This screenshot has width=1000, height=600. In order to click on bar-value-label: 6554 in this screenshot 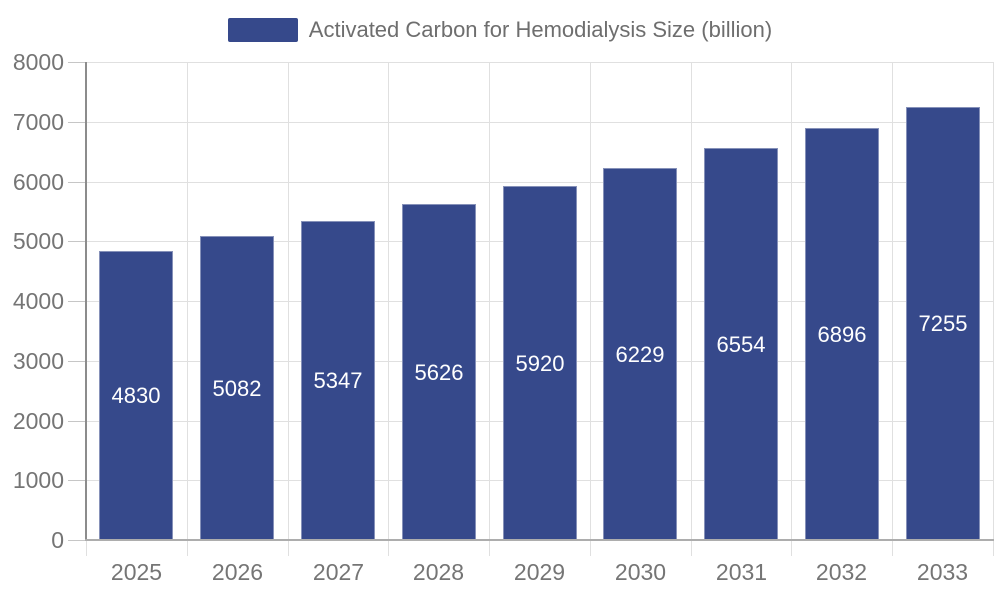, I will do `click(741, 344)`.